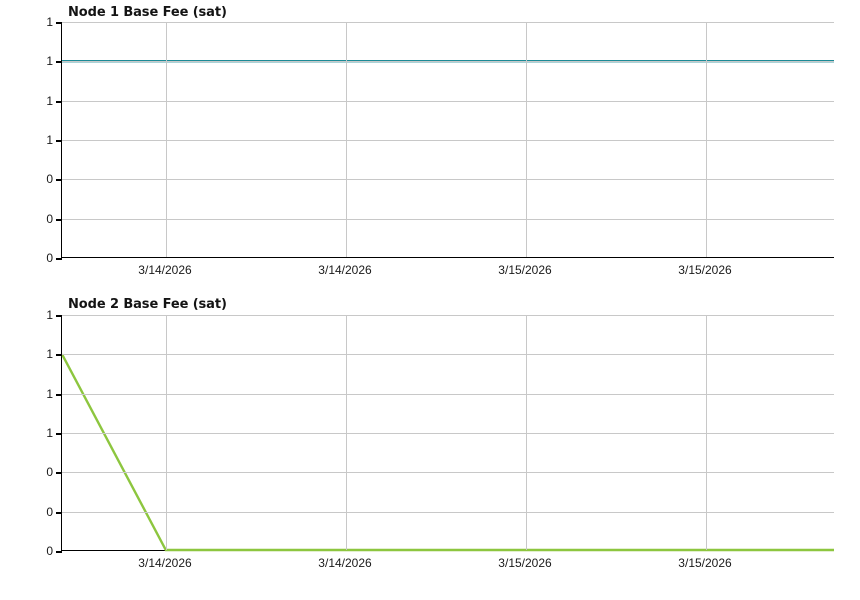  Describe the element at coordinates (26, 433) in the screenshot. I see `y-axis-labels-node-2: 1 1 1 1 0 0 0` at that location.